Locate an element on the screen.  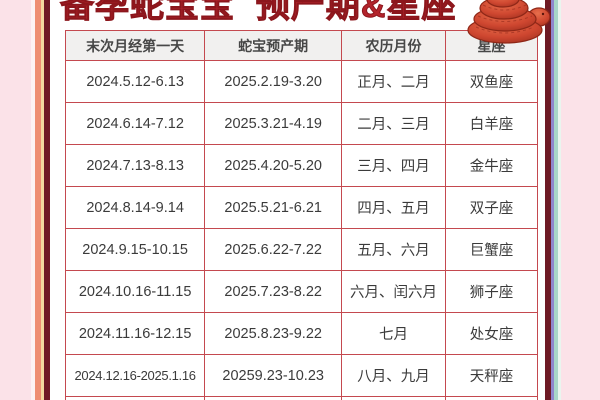
cell-zodiac: 天秤座 is located at coordinates (491, 375).